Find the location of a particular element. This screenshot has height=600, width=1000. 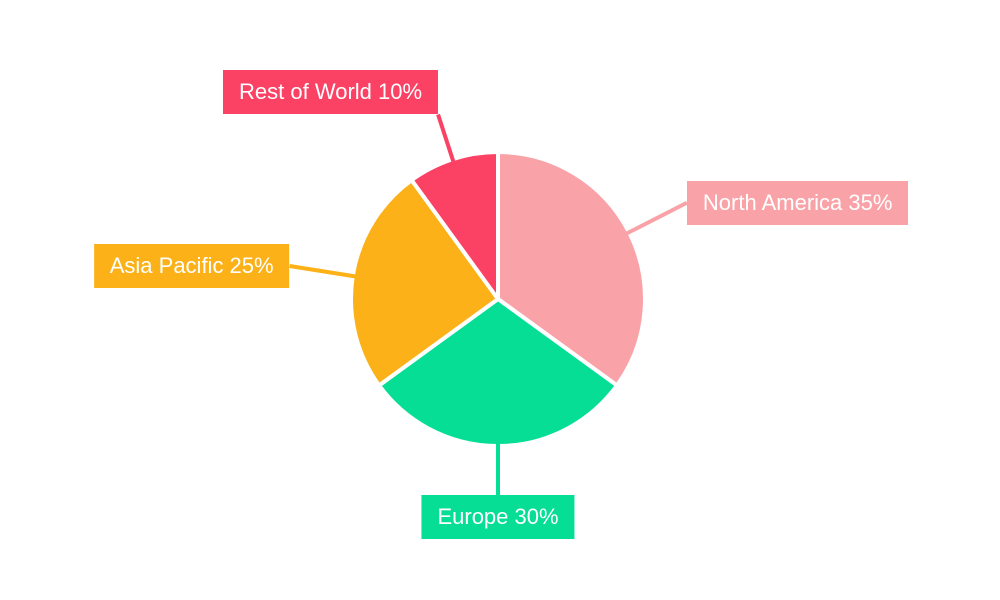

leader-line-rest-of-world is located at coordinates (446, 138).